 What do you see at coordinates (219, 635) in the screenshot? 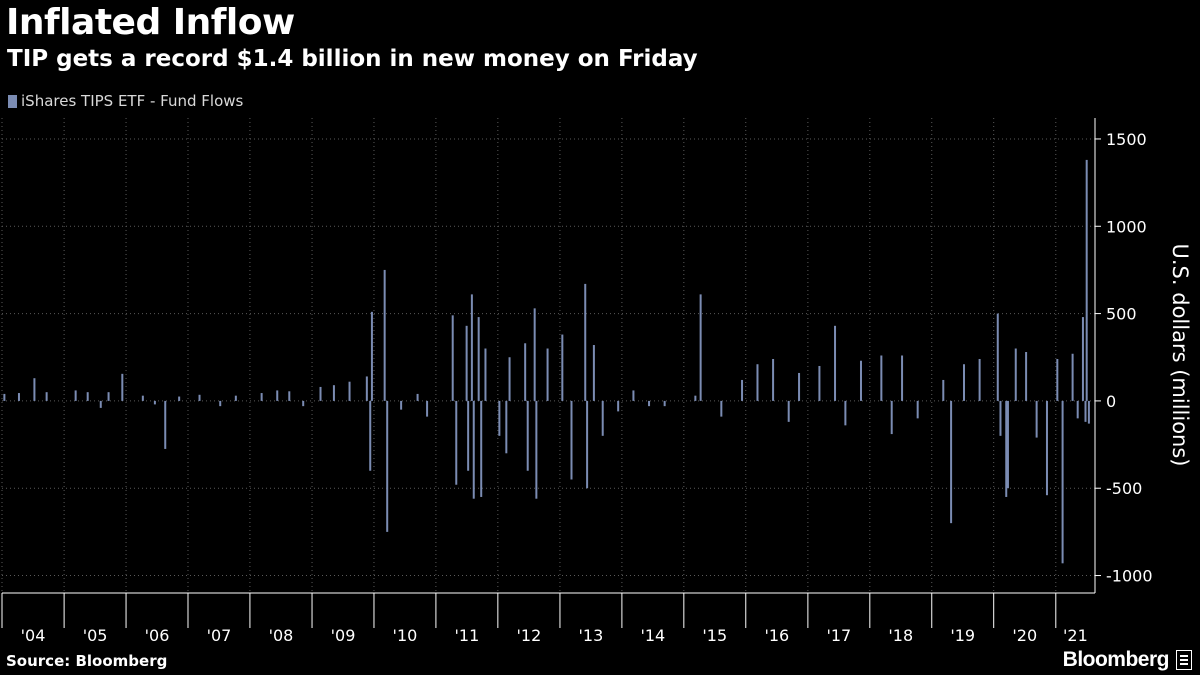
I see `x-tick-label: '07` at bounding box center [219, 635].